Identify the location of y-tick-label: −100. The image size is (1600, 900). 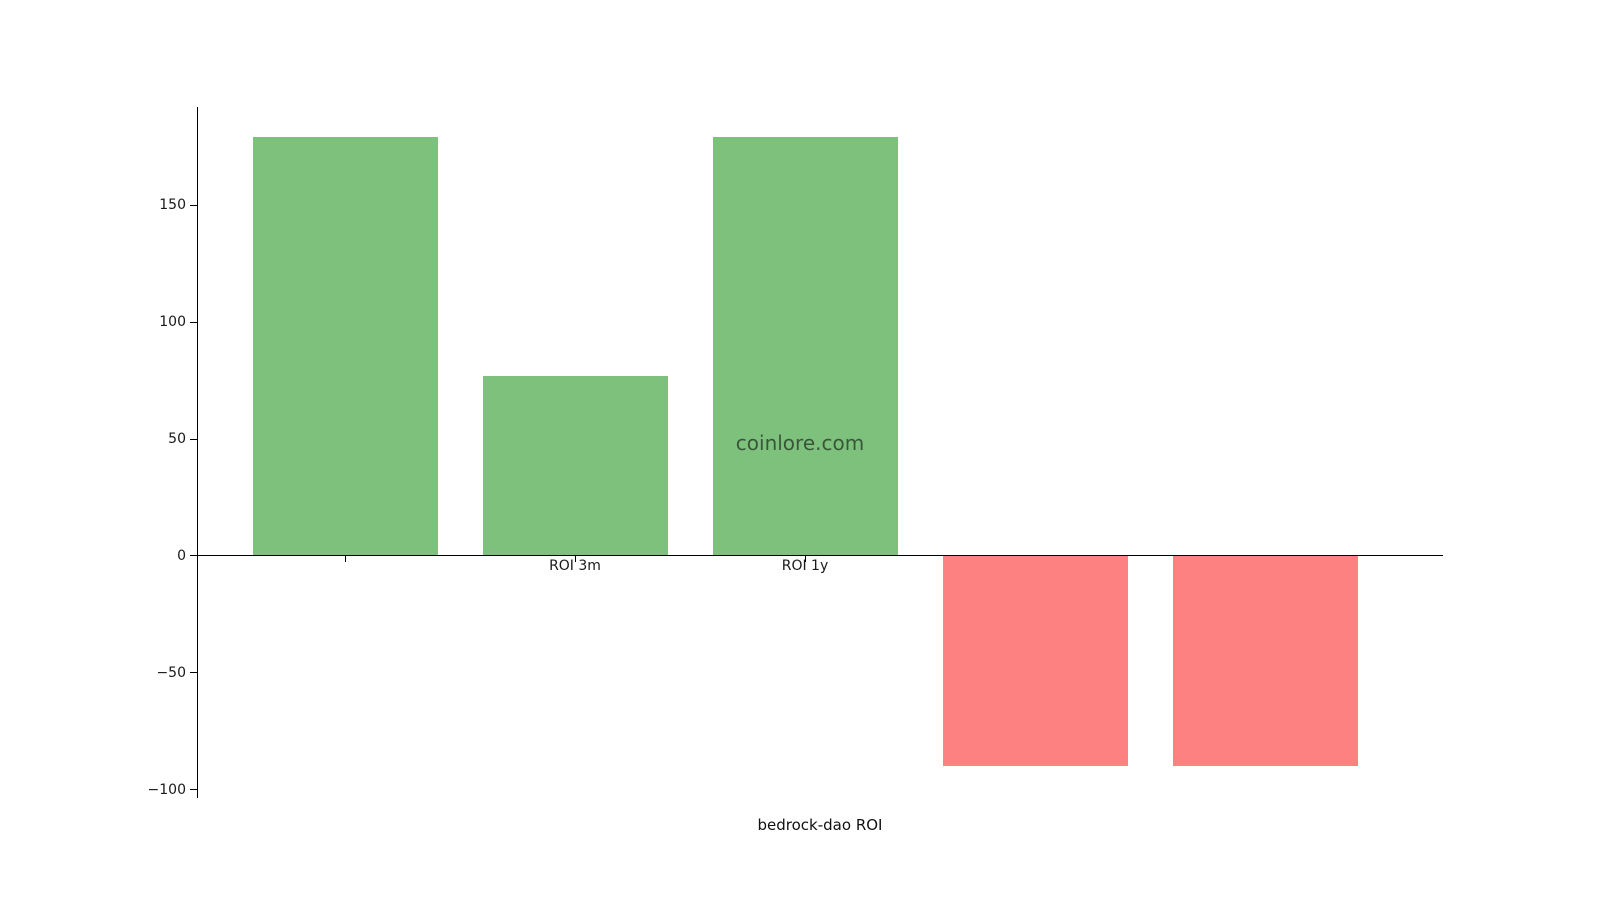
(166, 789).